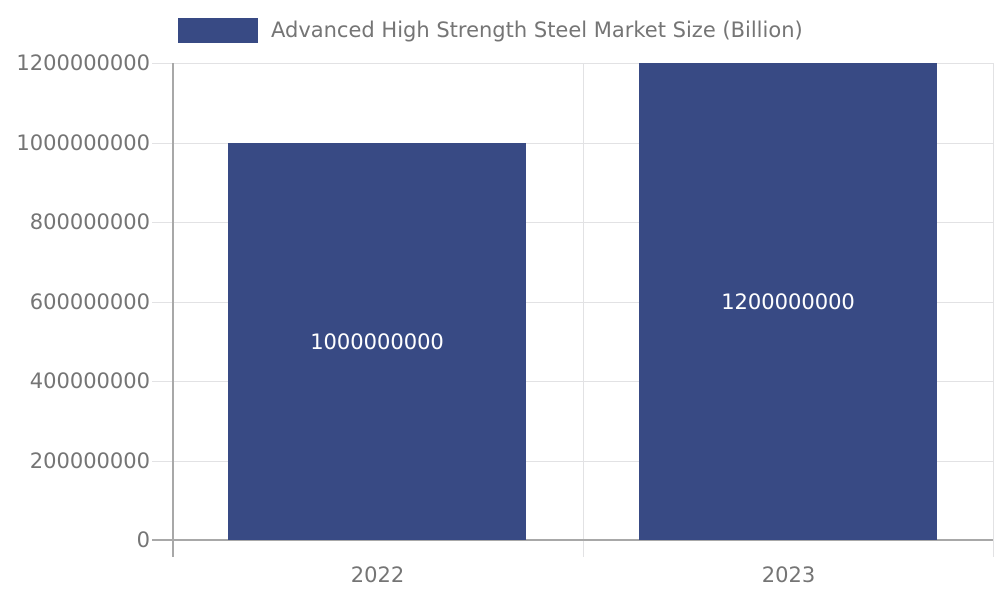 The width and height of the screenshot is (1000, 600). I want to click on y-tick-label: 0, so click(143, 540).